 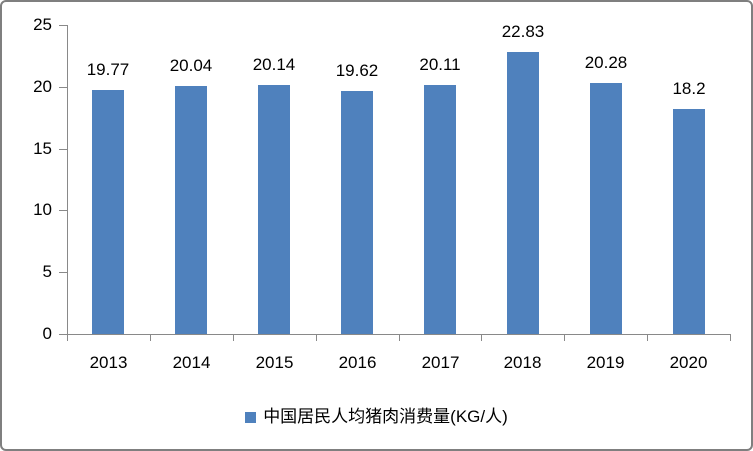 What do you see at coordinates (251, 417) in the screenshot?
I see `legend-swatch-icon` at bounding box center [251, 417].